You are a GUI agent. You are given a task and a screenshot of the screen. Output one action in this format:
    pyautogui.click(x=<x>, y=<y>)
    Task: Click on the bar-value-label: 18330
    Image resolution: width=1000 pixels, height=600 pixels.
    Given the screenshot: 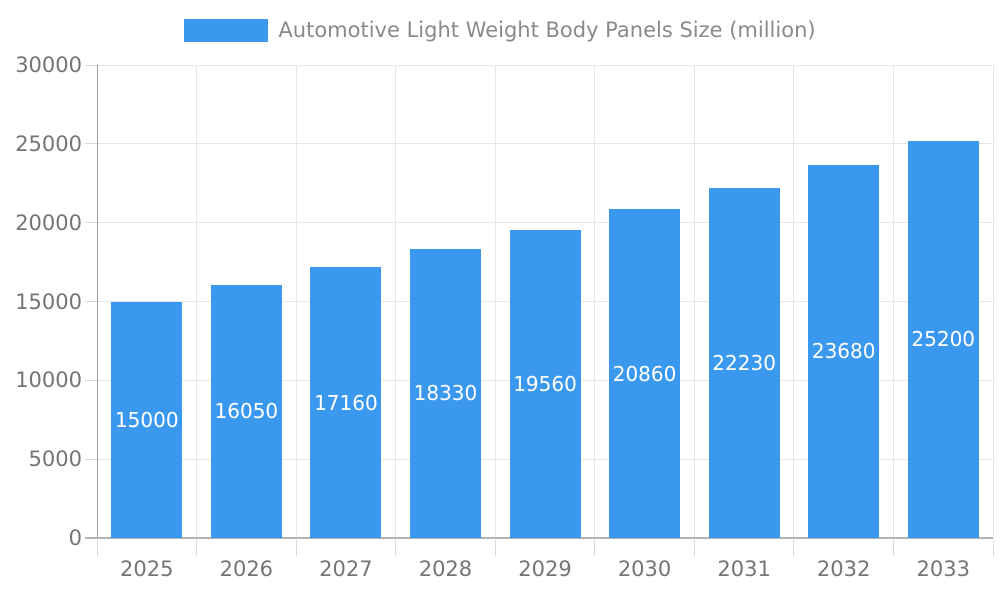 What is the action you would take?
    pyautogui.click(x=445, y=393)
    